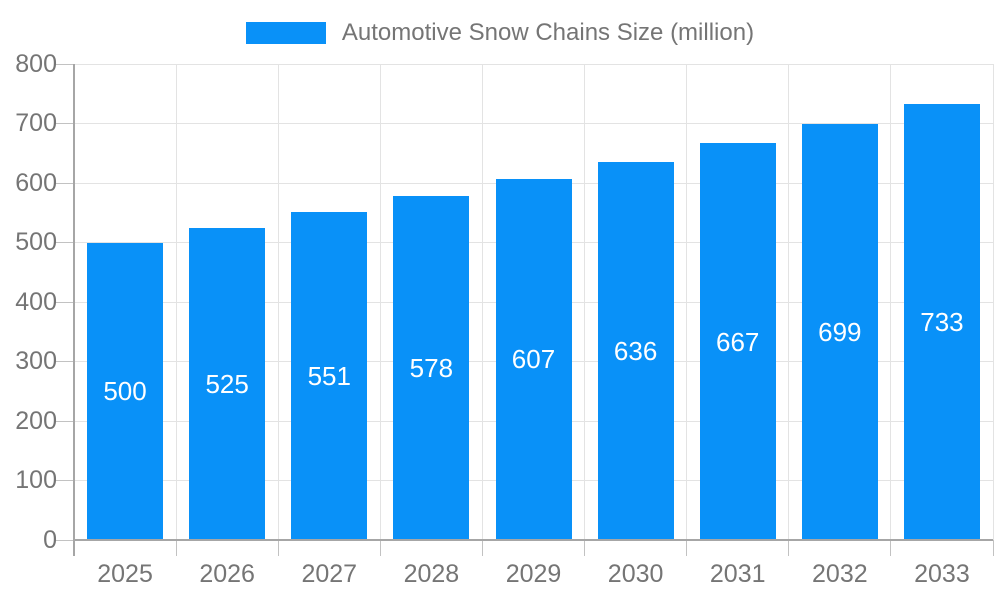 Image resolution: width=1000 pixels, height=600 pixels. I want to click on y-tick-label: 100, so click(36, 480).